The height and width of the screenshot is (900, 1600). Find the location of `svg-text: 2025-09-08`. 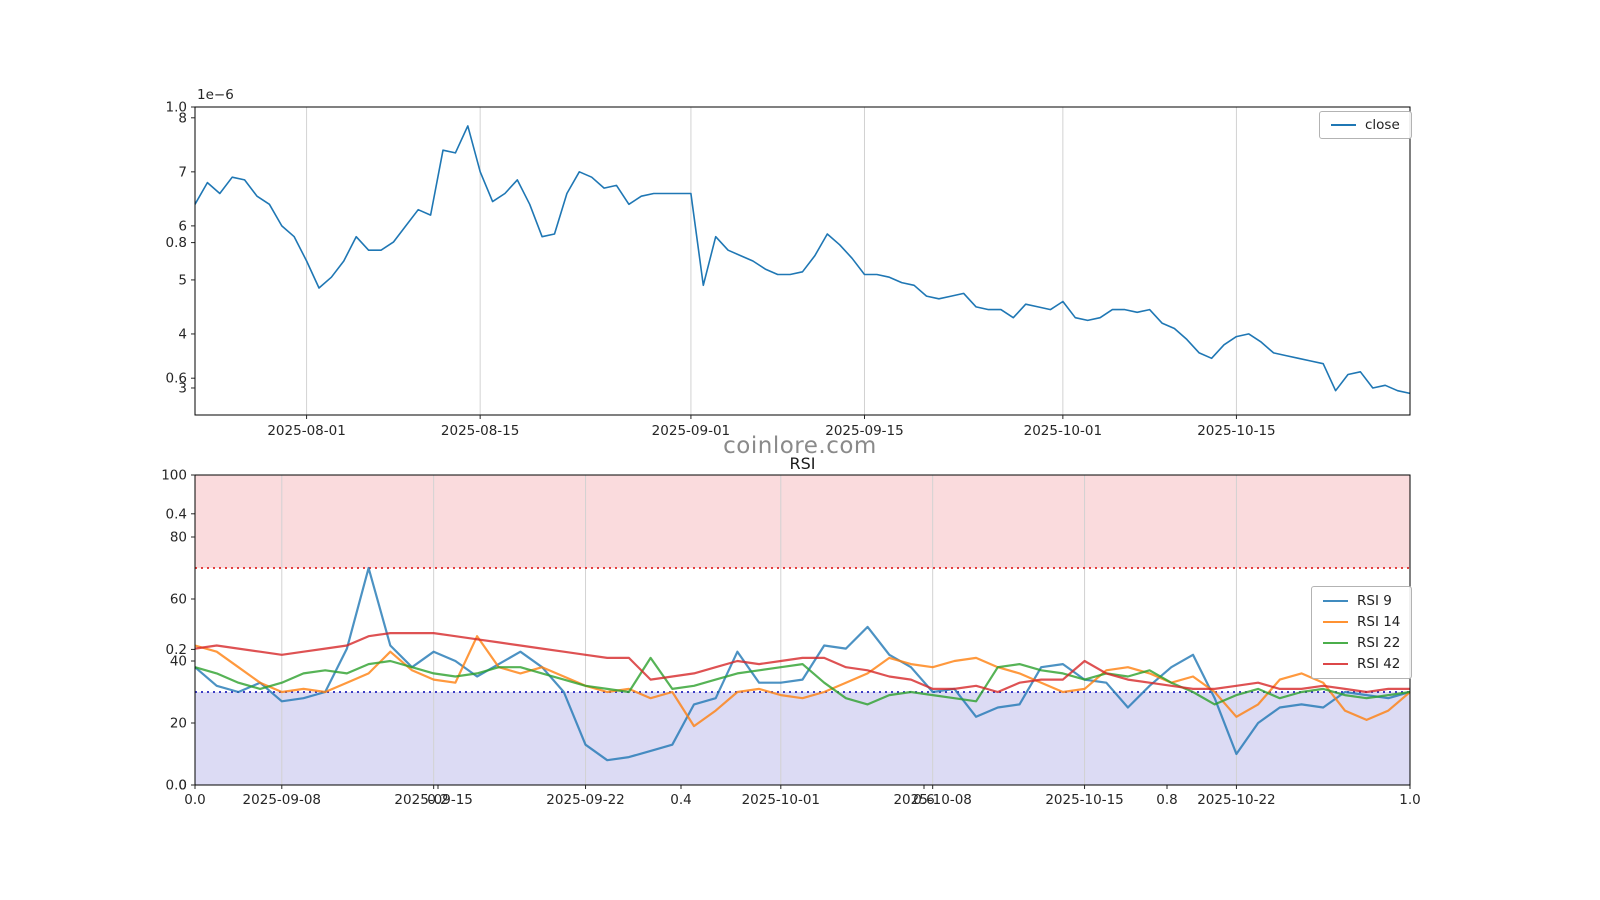

svg-text: 2025-09-08 is located at coordinates (282, 800).